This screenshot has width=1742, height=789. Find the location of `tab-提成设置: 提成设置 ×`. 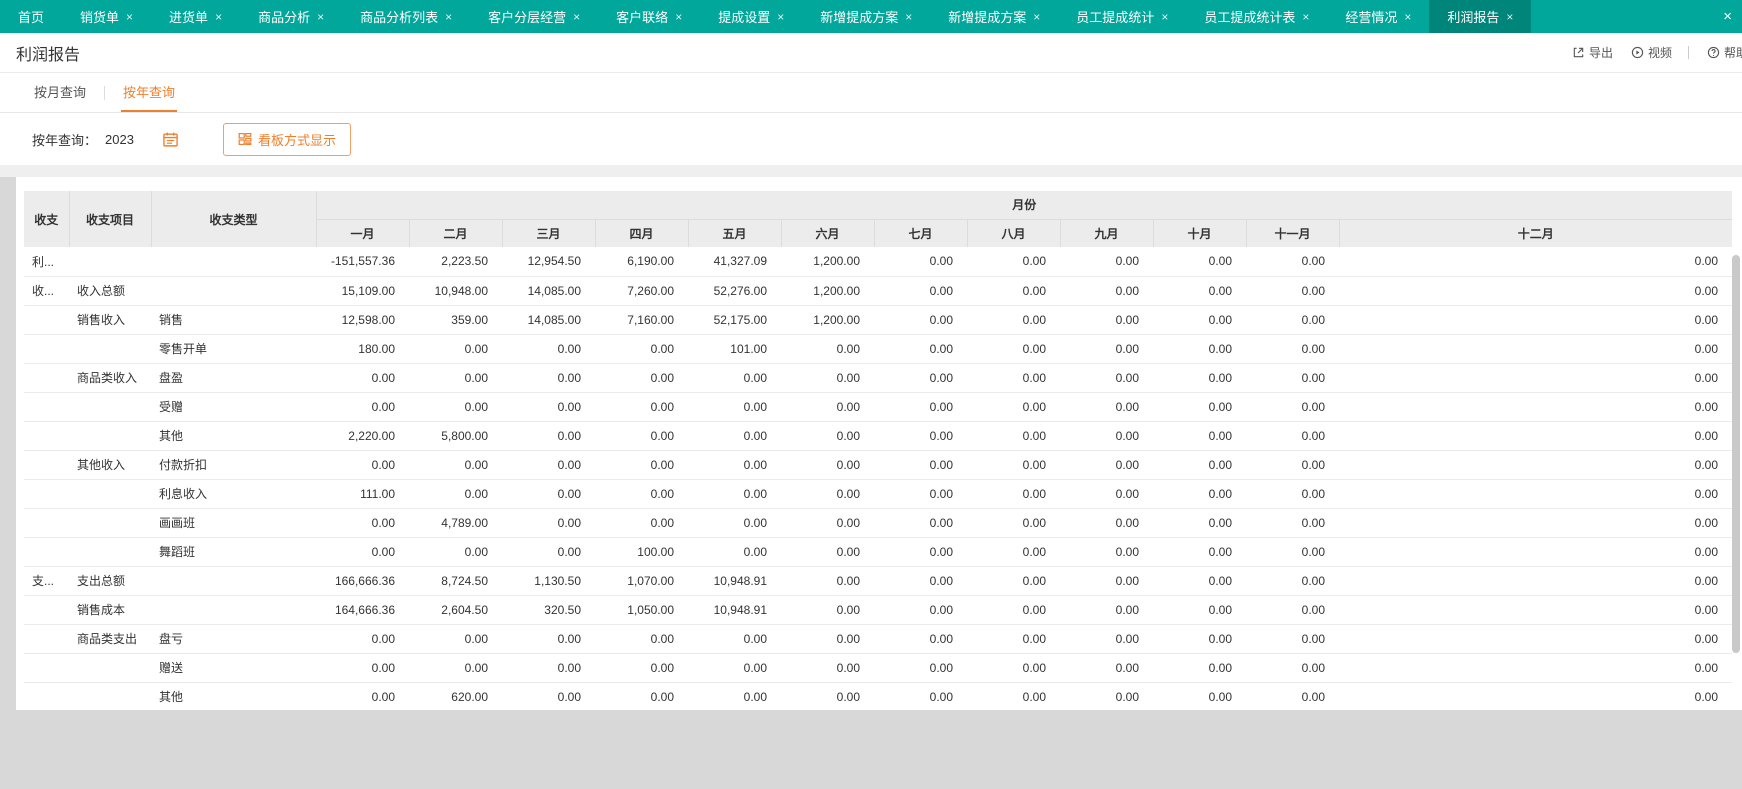

tab-提成设置: 提成设置 × is located at coordinates (751, 16).